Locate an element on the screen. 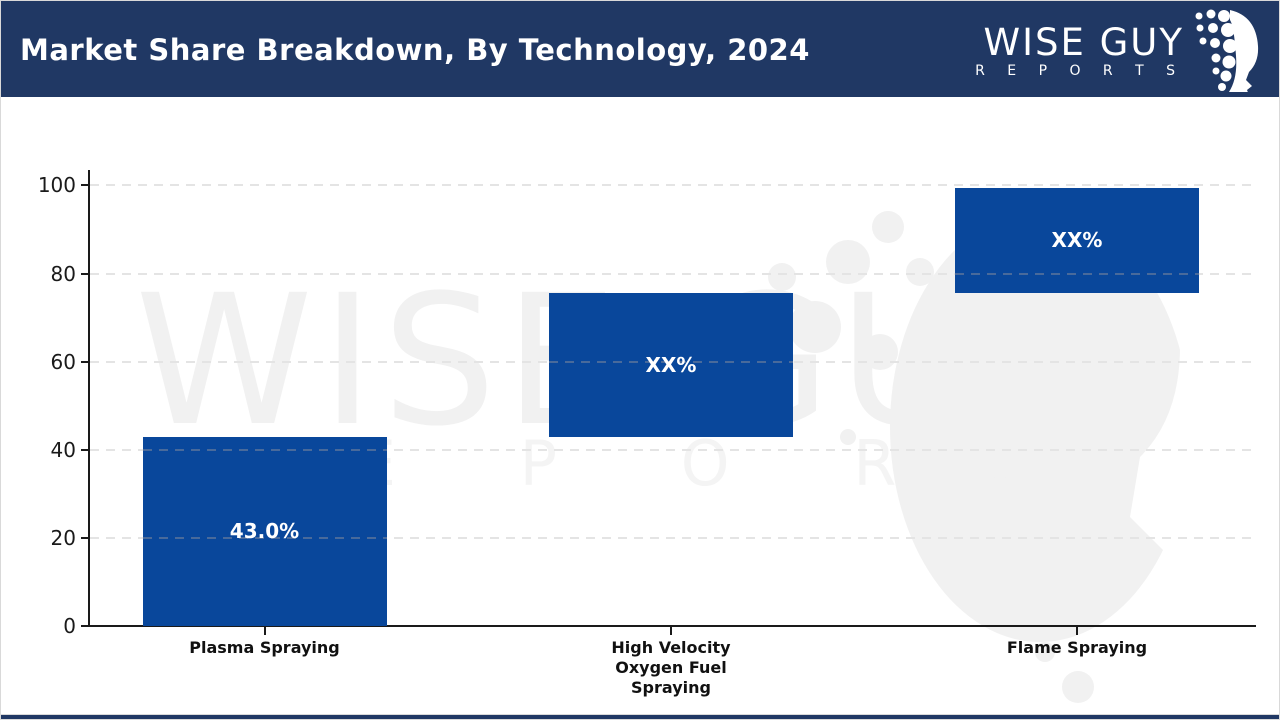 This screenshot has width=1280, height=720. bar-value-label-0: 43.0% is located at coordinates (264, 531).